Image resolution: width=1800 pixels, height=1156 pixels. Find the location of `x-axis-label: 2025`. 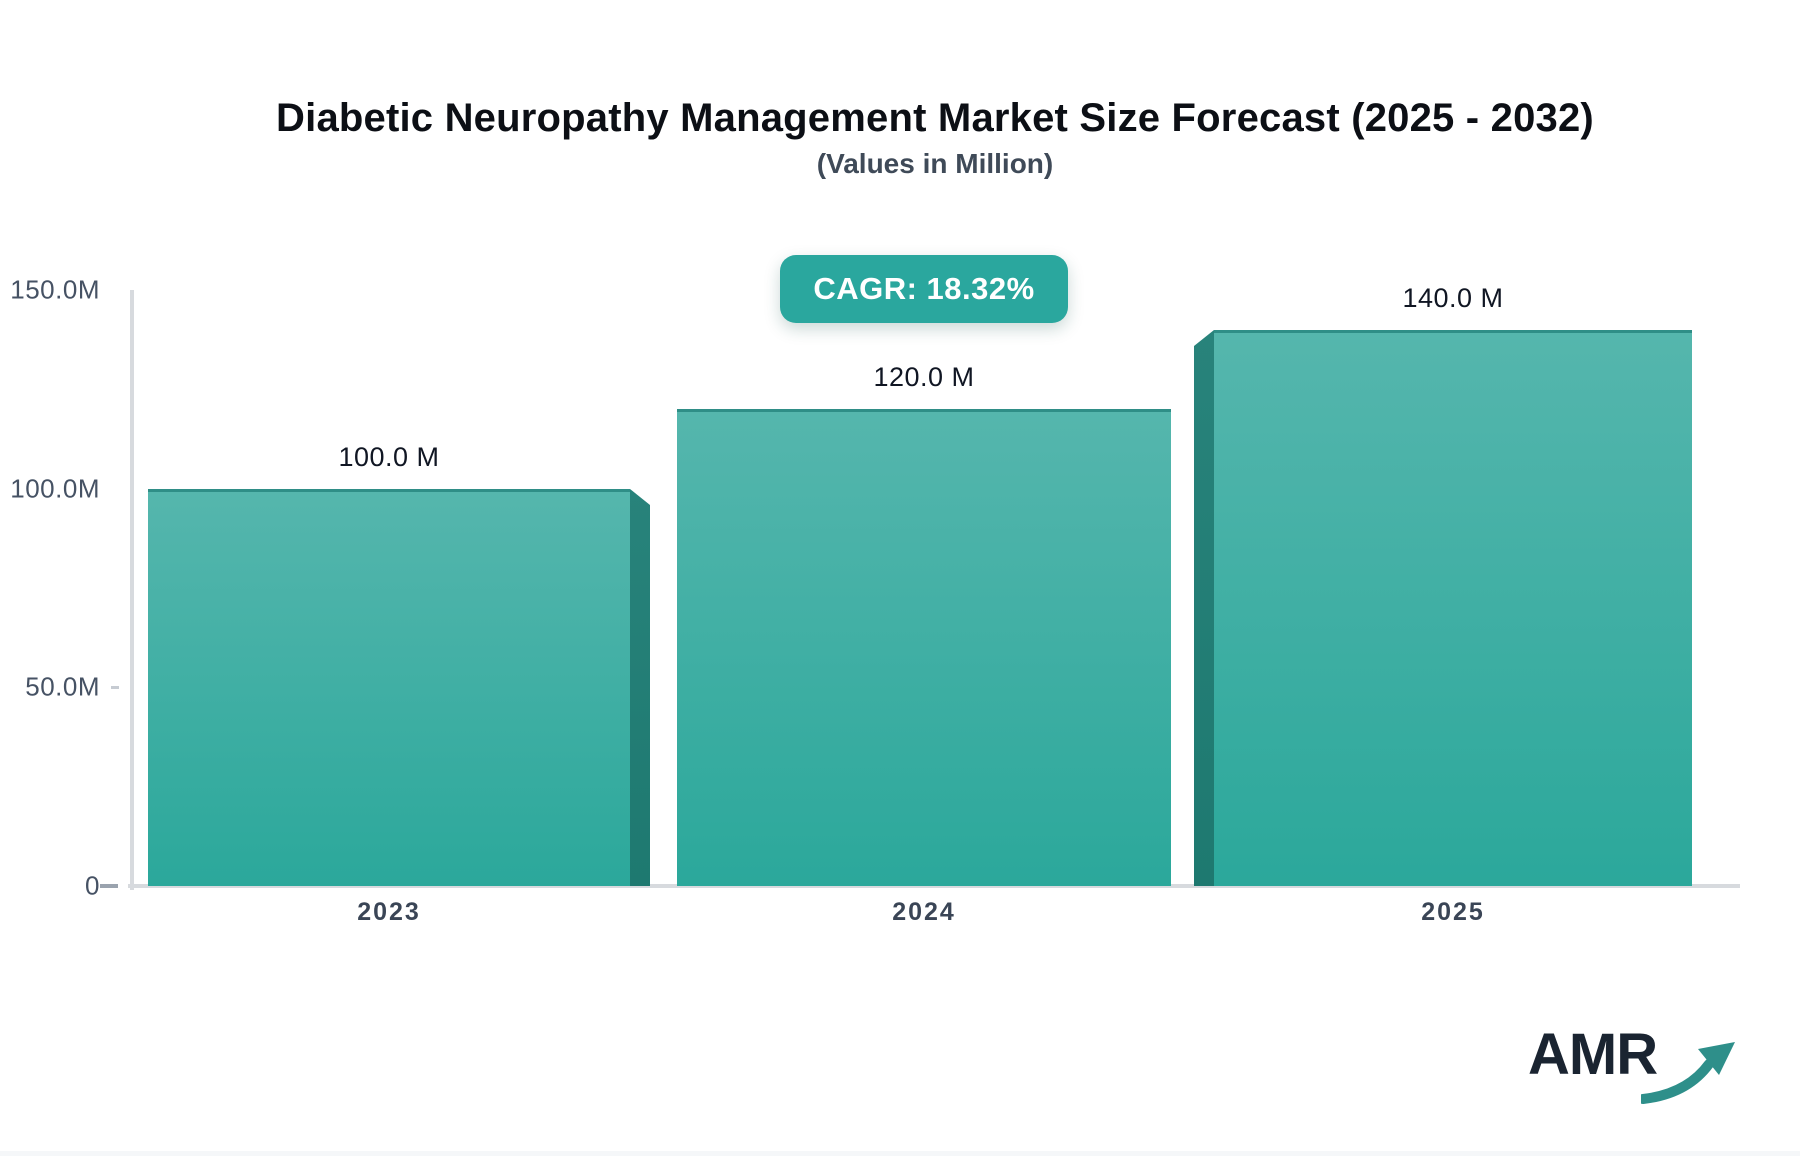

x-axis-label: 2025 is located at coordinates (1453, 912).